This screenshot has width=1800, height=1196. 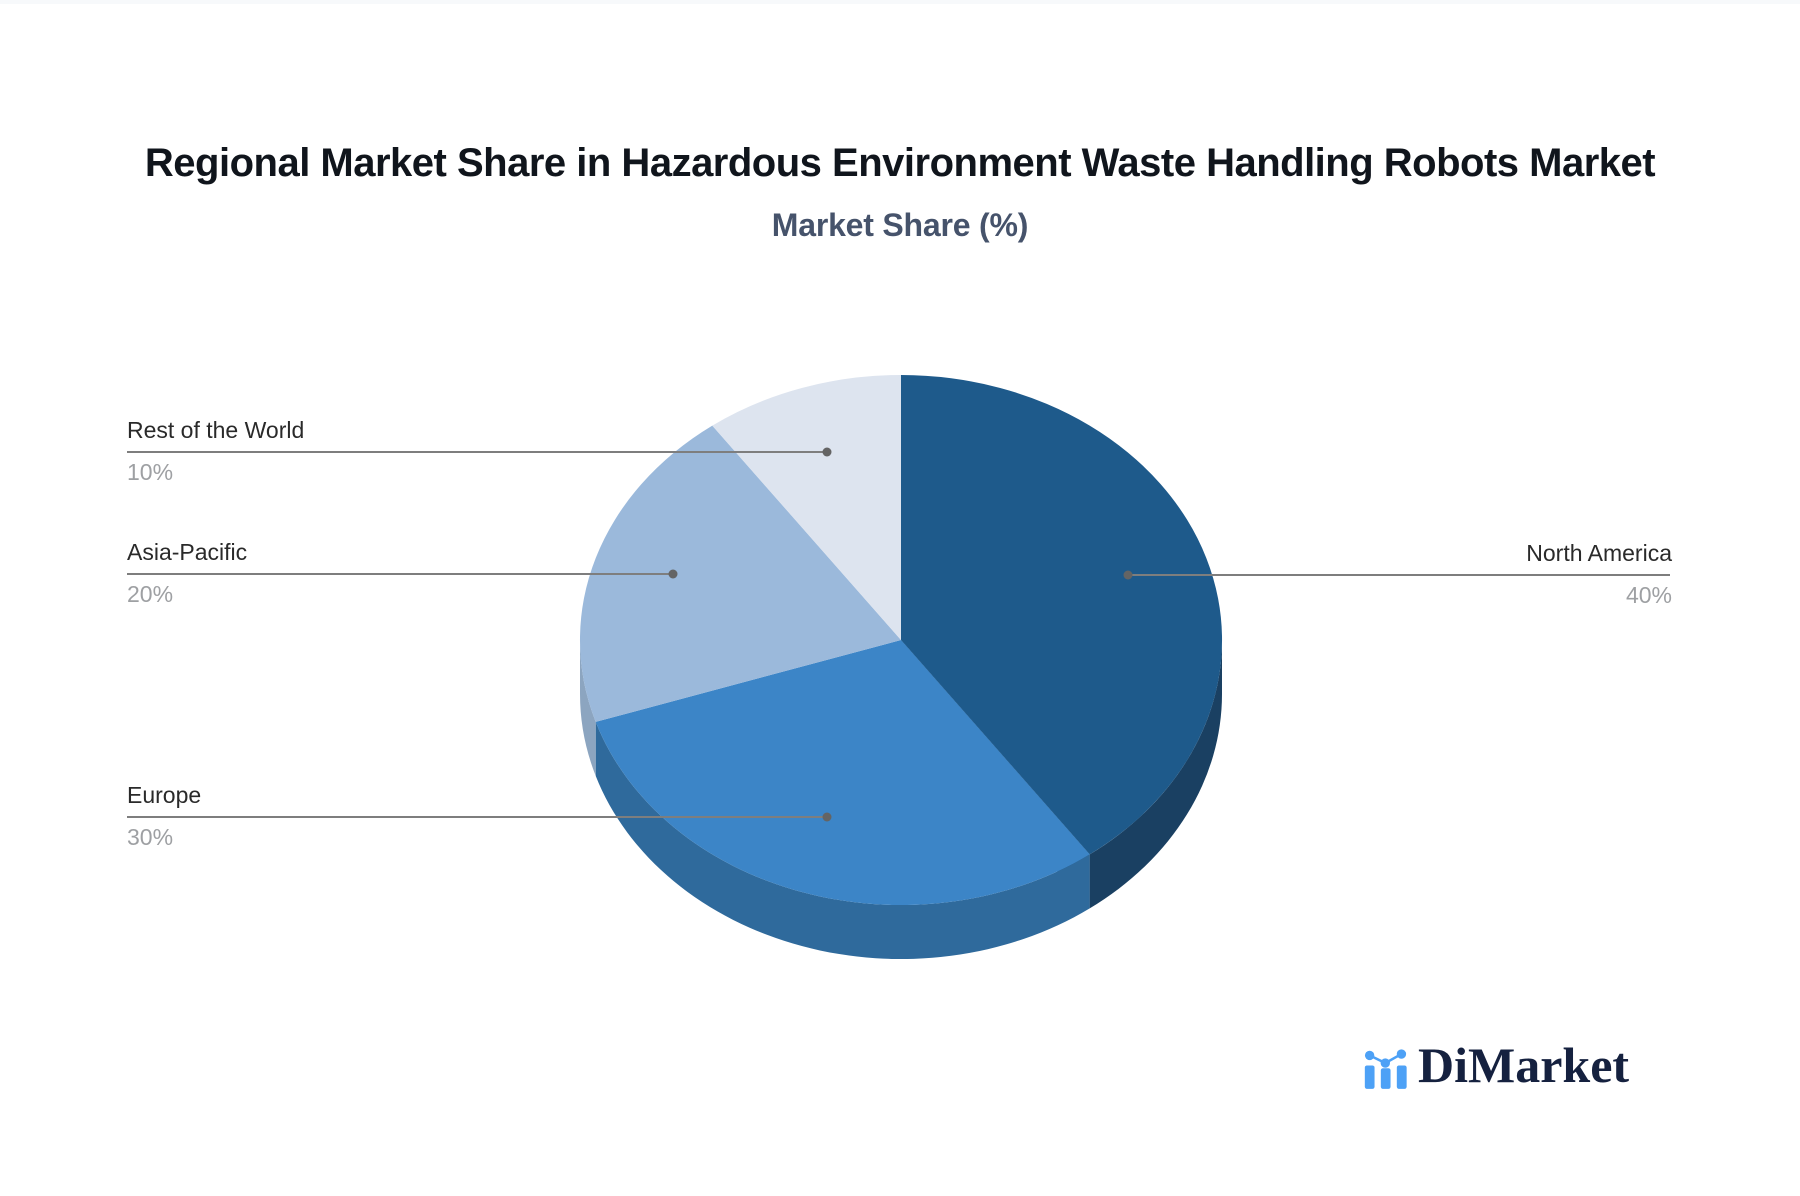 I want to click on callout-dot-europe, so click(x=827, y=817).